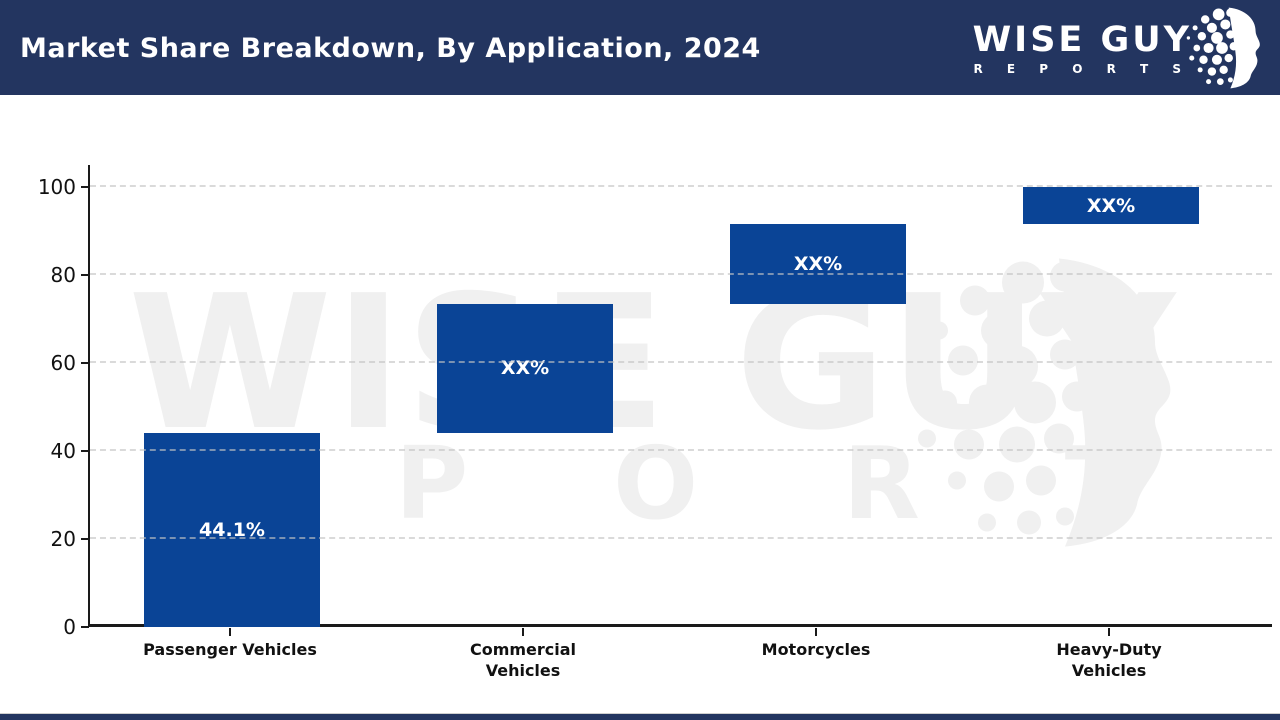 The height and width of the screenshot is (720, 1280). I want to click on y-axis-tick-label: 100, so click(56, 187).